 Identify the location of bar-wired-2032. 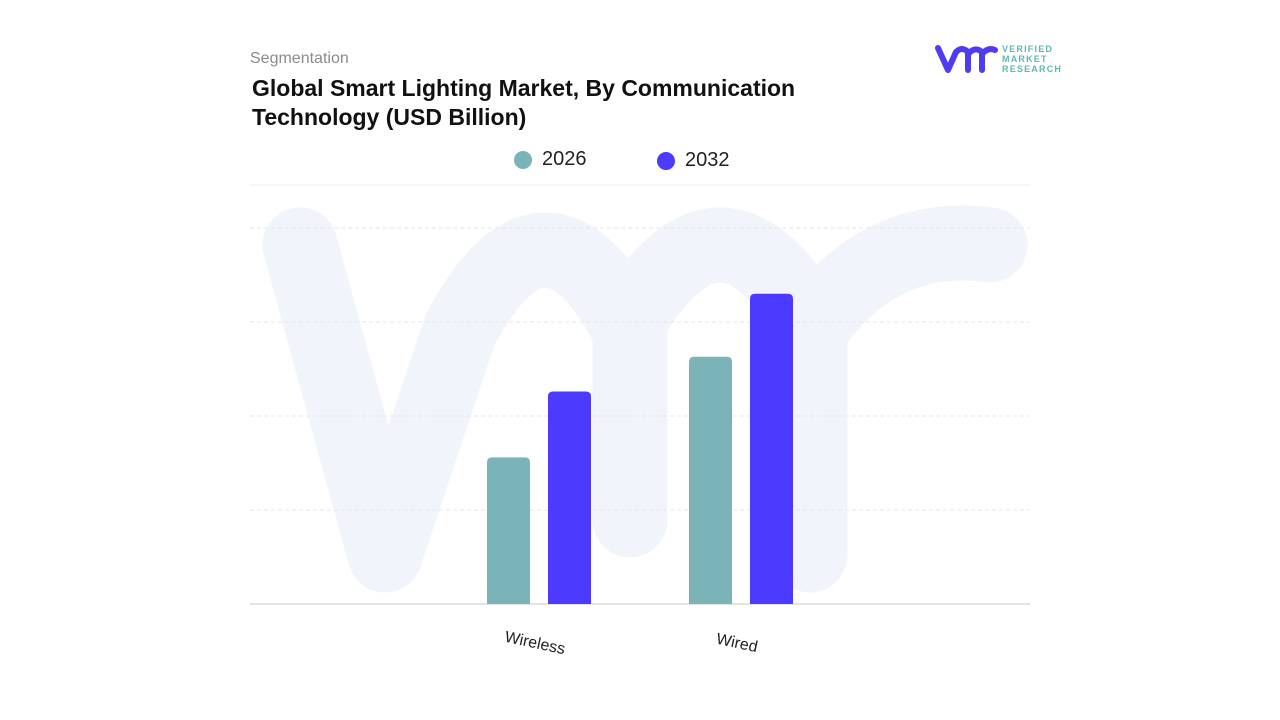
(771, 448).